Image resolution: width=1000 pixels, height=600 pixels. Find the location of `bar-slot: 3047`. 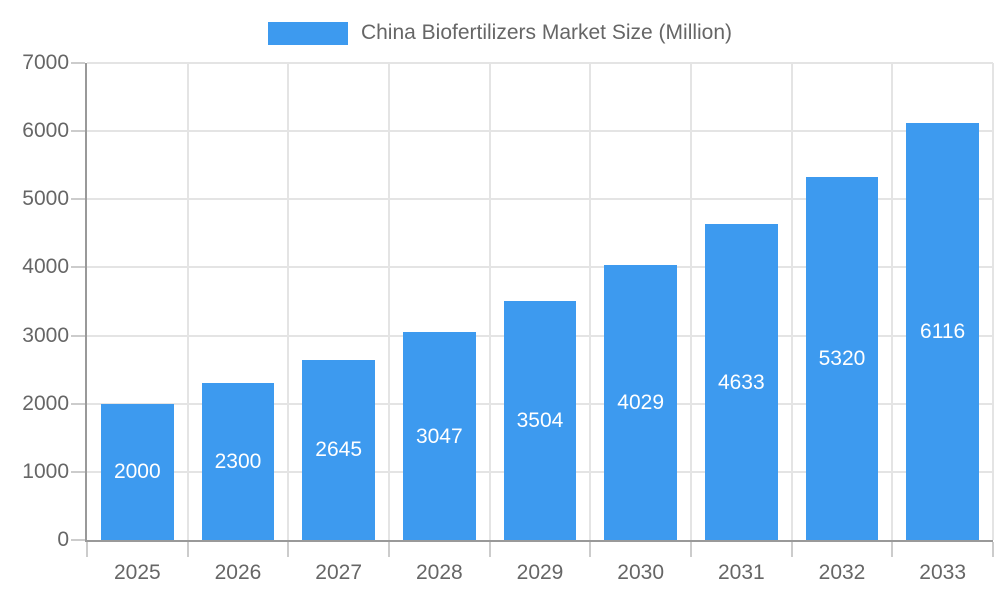

bar-slot: 3047 is located at coordinates (439, 301).